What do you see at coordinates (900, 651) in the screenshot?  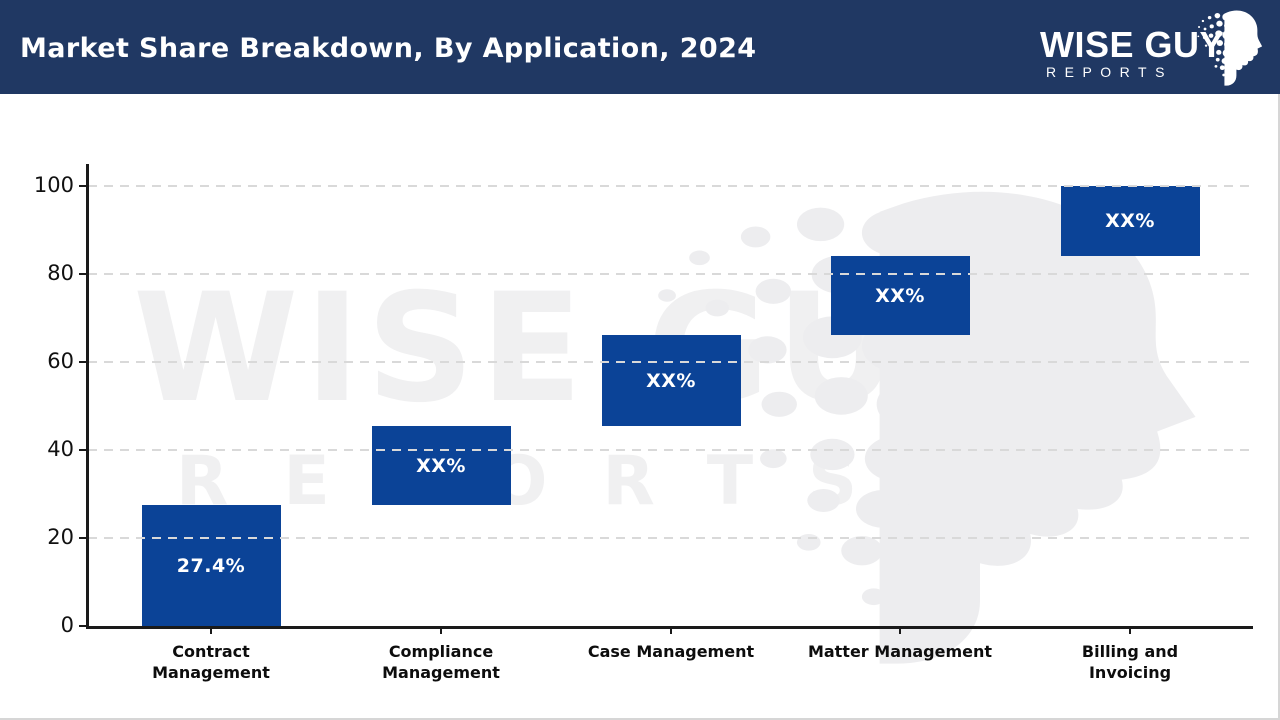 I see `category-label: Matter Management` at bounding box center [900, 651].